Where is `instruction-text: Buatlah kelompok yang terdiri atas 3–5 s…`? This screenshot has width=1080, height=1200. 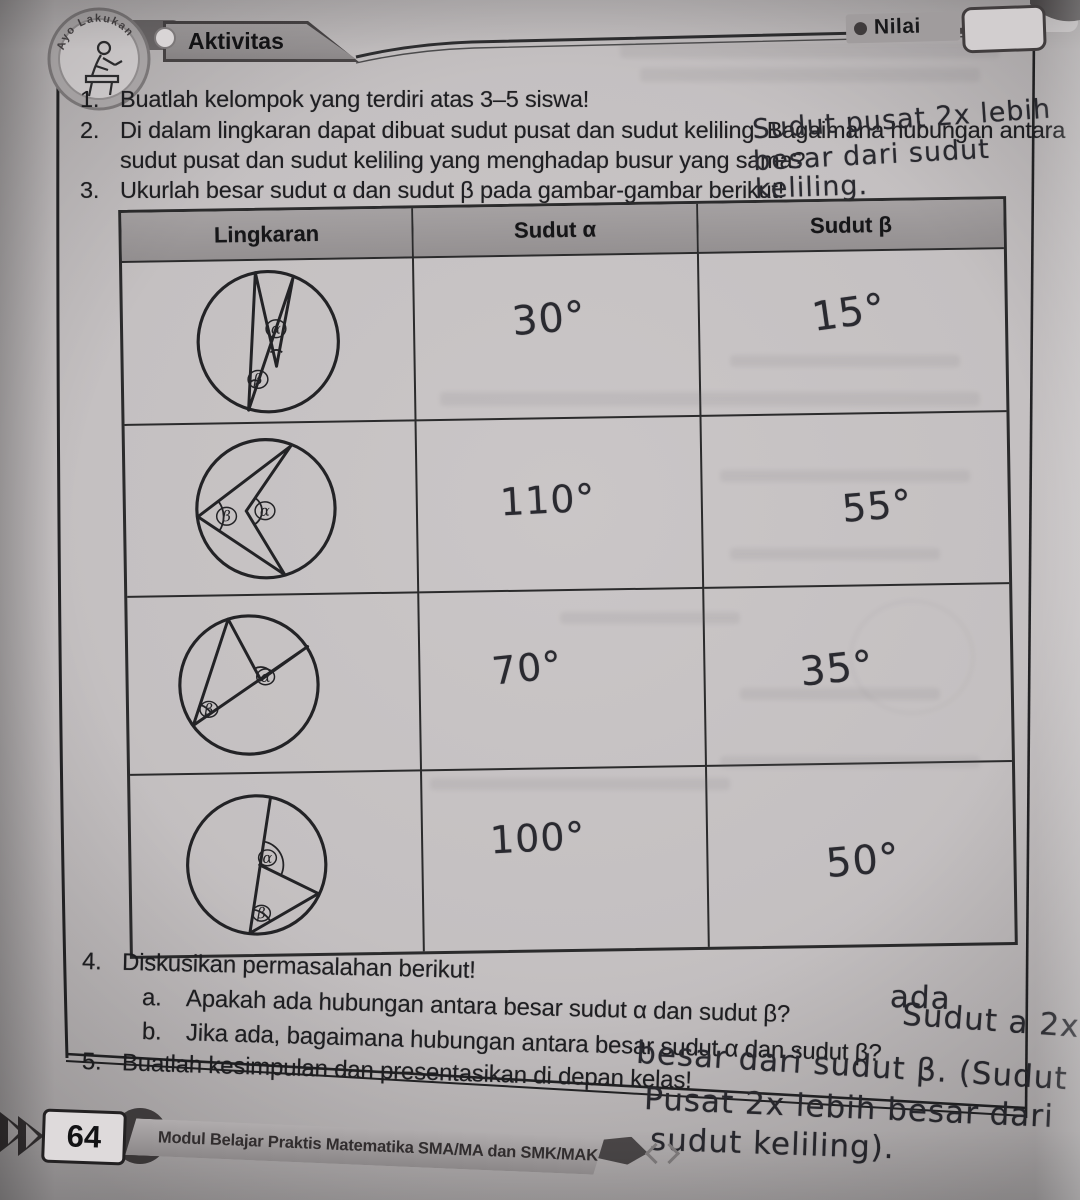 instruction-text: Buatlah kelompok yang terdiri atas 3–5 s… is located at coordinates (355, 99).